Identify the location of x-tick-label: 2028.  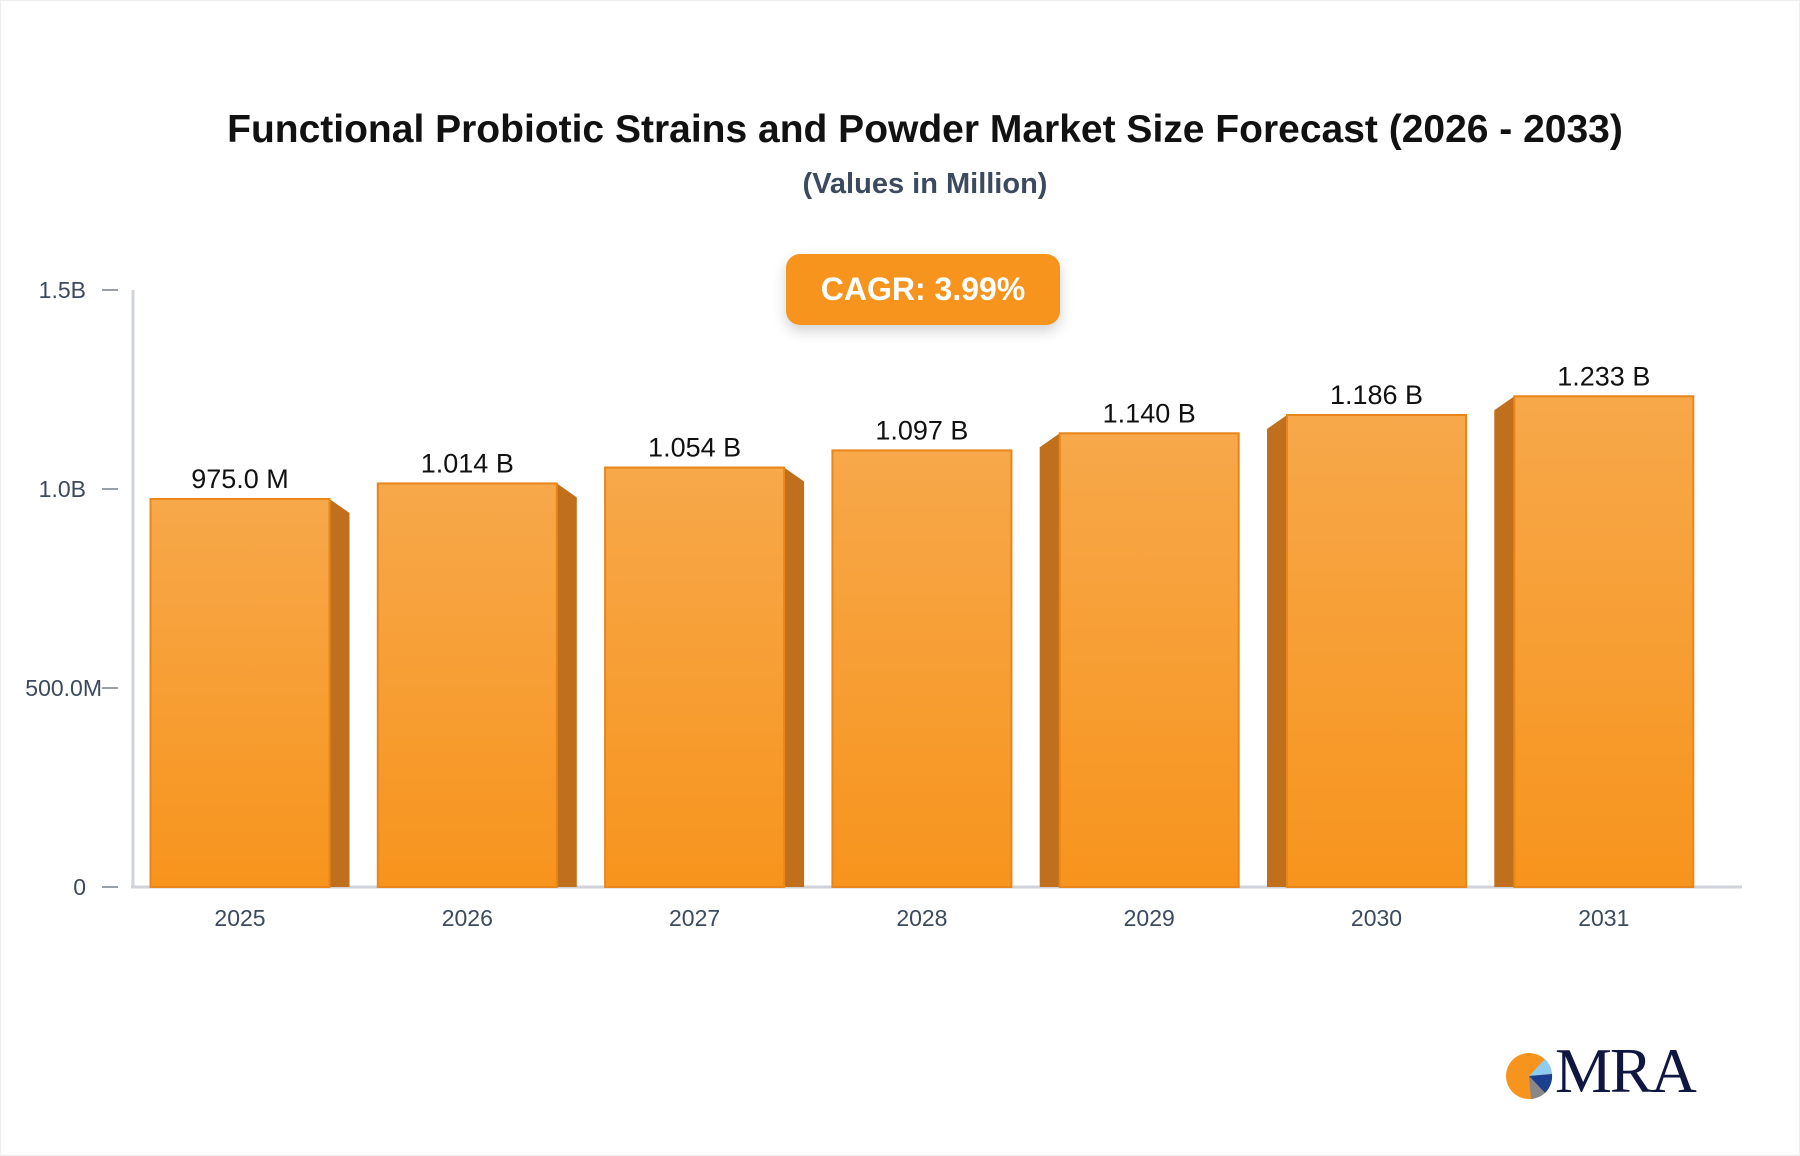
(921, 918).